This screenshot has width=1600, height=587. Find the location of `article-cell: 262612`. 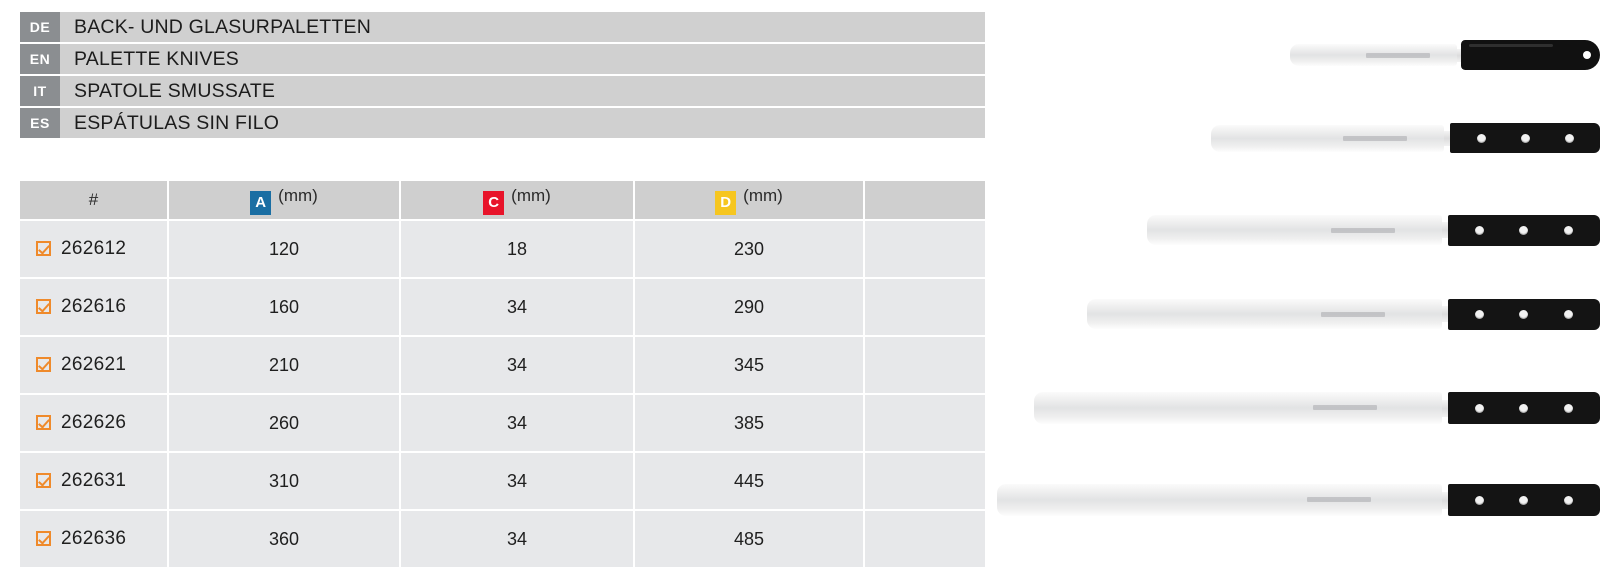

article-cell: 262612 is located at coordinates (94, 249).